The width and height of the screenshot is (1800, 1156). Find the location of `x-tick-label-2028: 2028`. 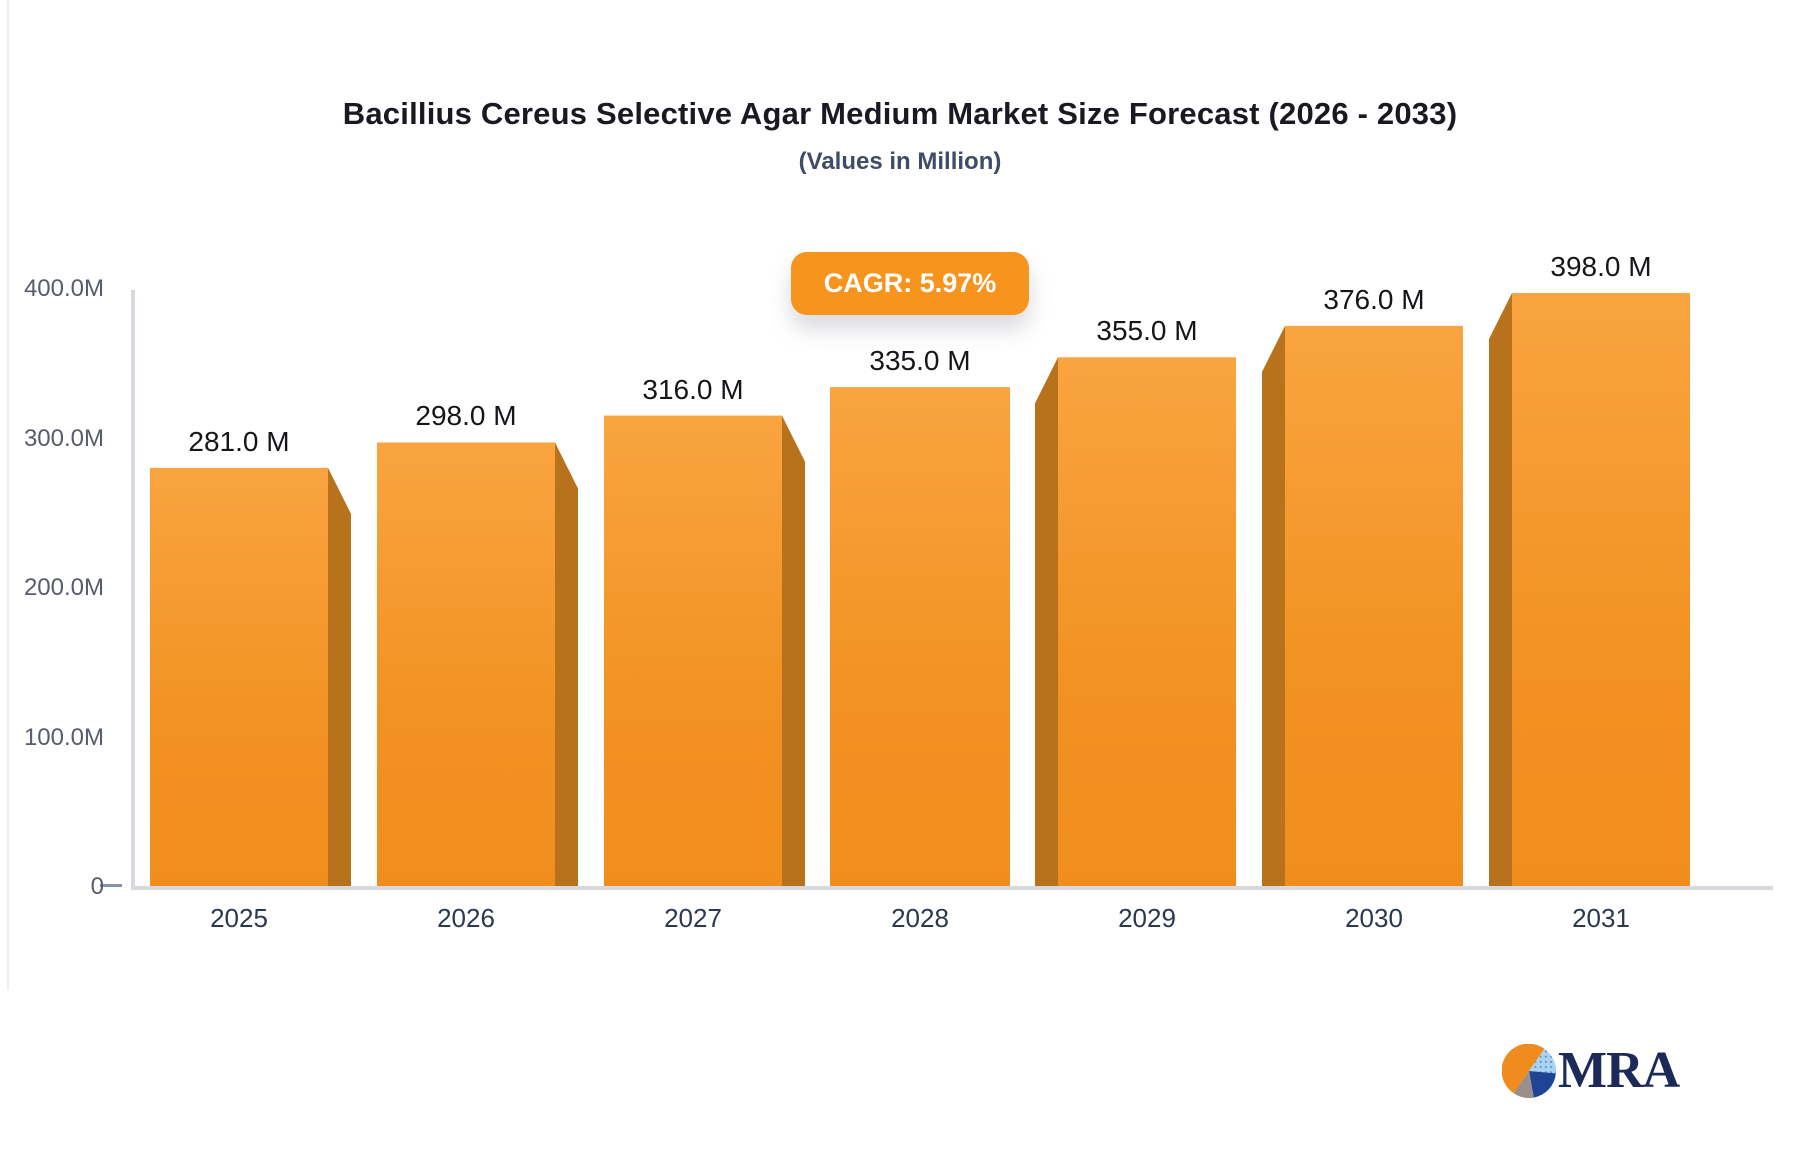

x-tick-label-2028: 2028 is located at coordinates (920, 918).